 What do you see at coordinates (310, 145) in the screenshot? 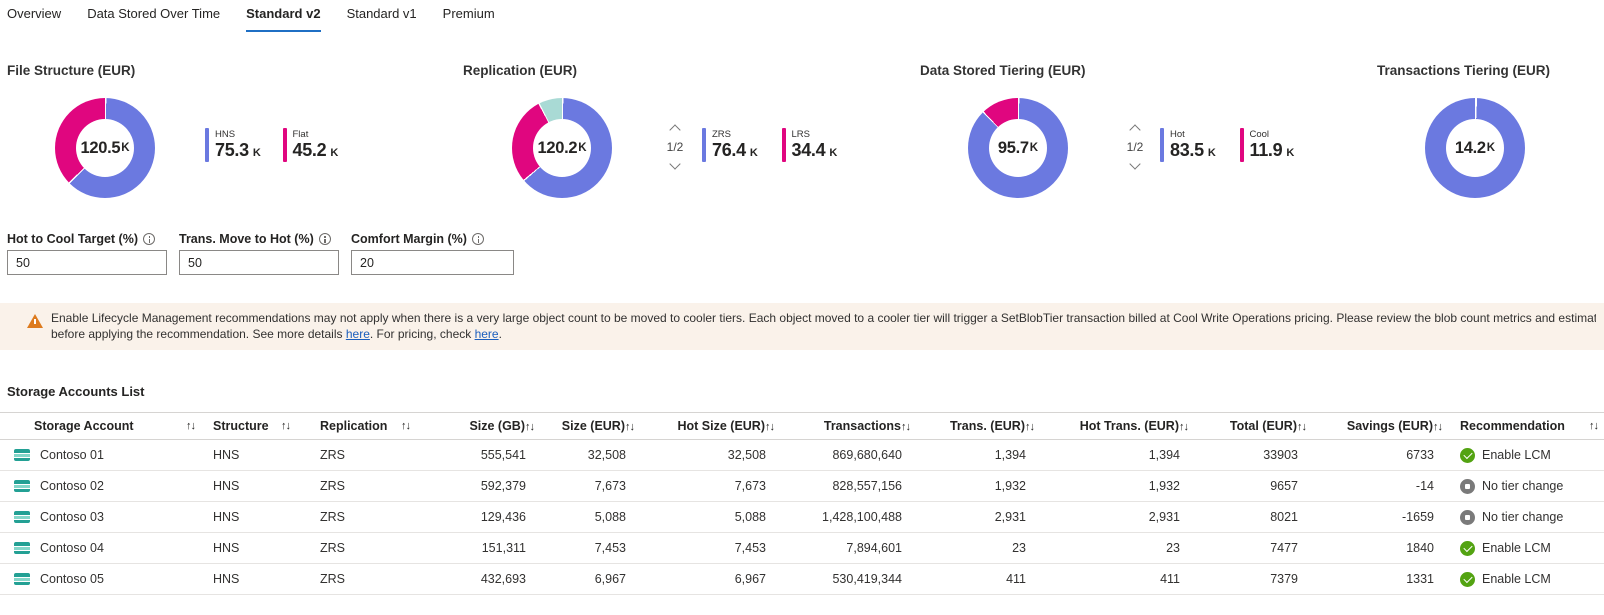
I see `legend-item-flat: Flat 45.2 K` at bounding box center [310, 145].